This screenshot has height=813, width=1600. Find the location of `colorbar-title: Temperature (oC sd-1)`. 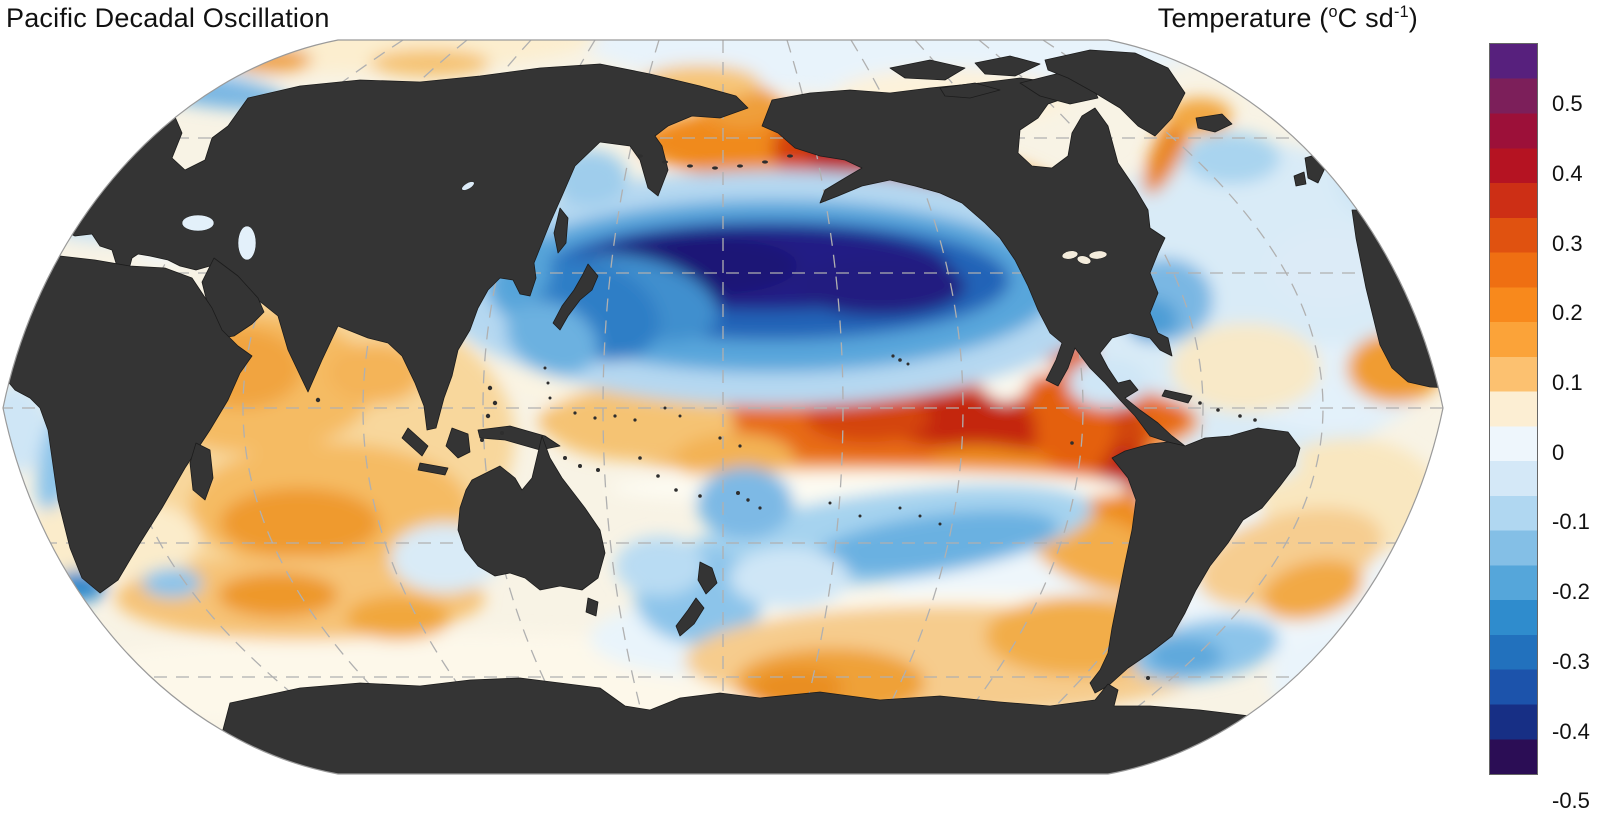

colorbar-title: Temperature (oC sd-1) is located at coordinates (1288, 18).